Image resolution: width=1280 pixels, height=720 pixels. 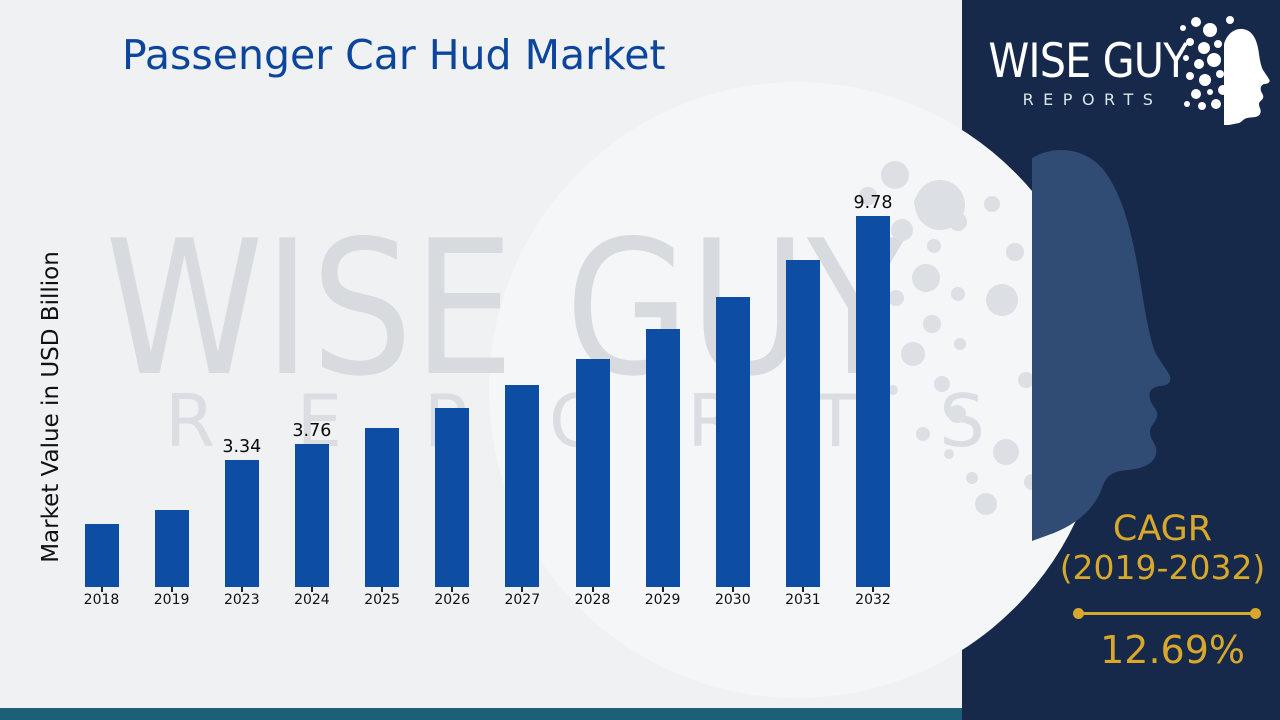 I want to click on logo-dots-pattern, so click(x=1209, y=63).